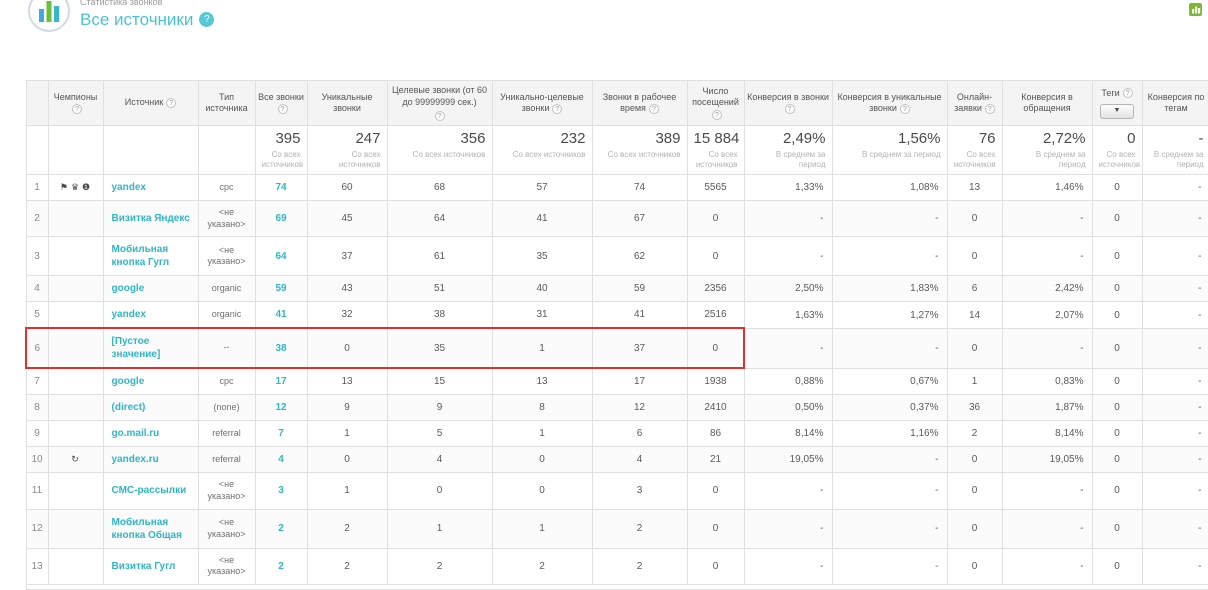 The image size is (1208, 590). Describe the element at coordinates (150, 348) in the screenshot. I see `source-link: [Пустое значение]` at that location.